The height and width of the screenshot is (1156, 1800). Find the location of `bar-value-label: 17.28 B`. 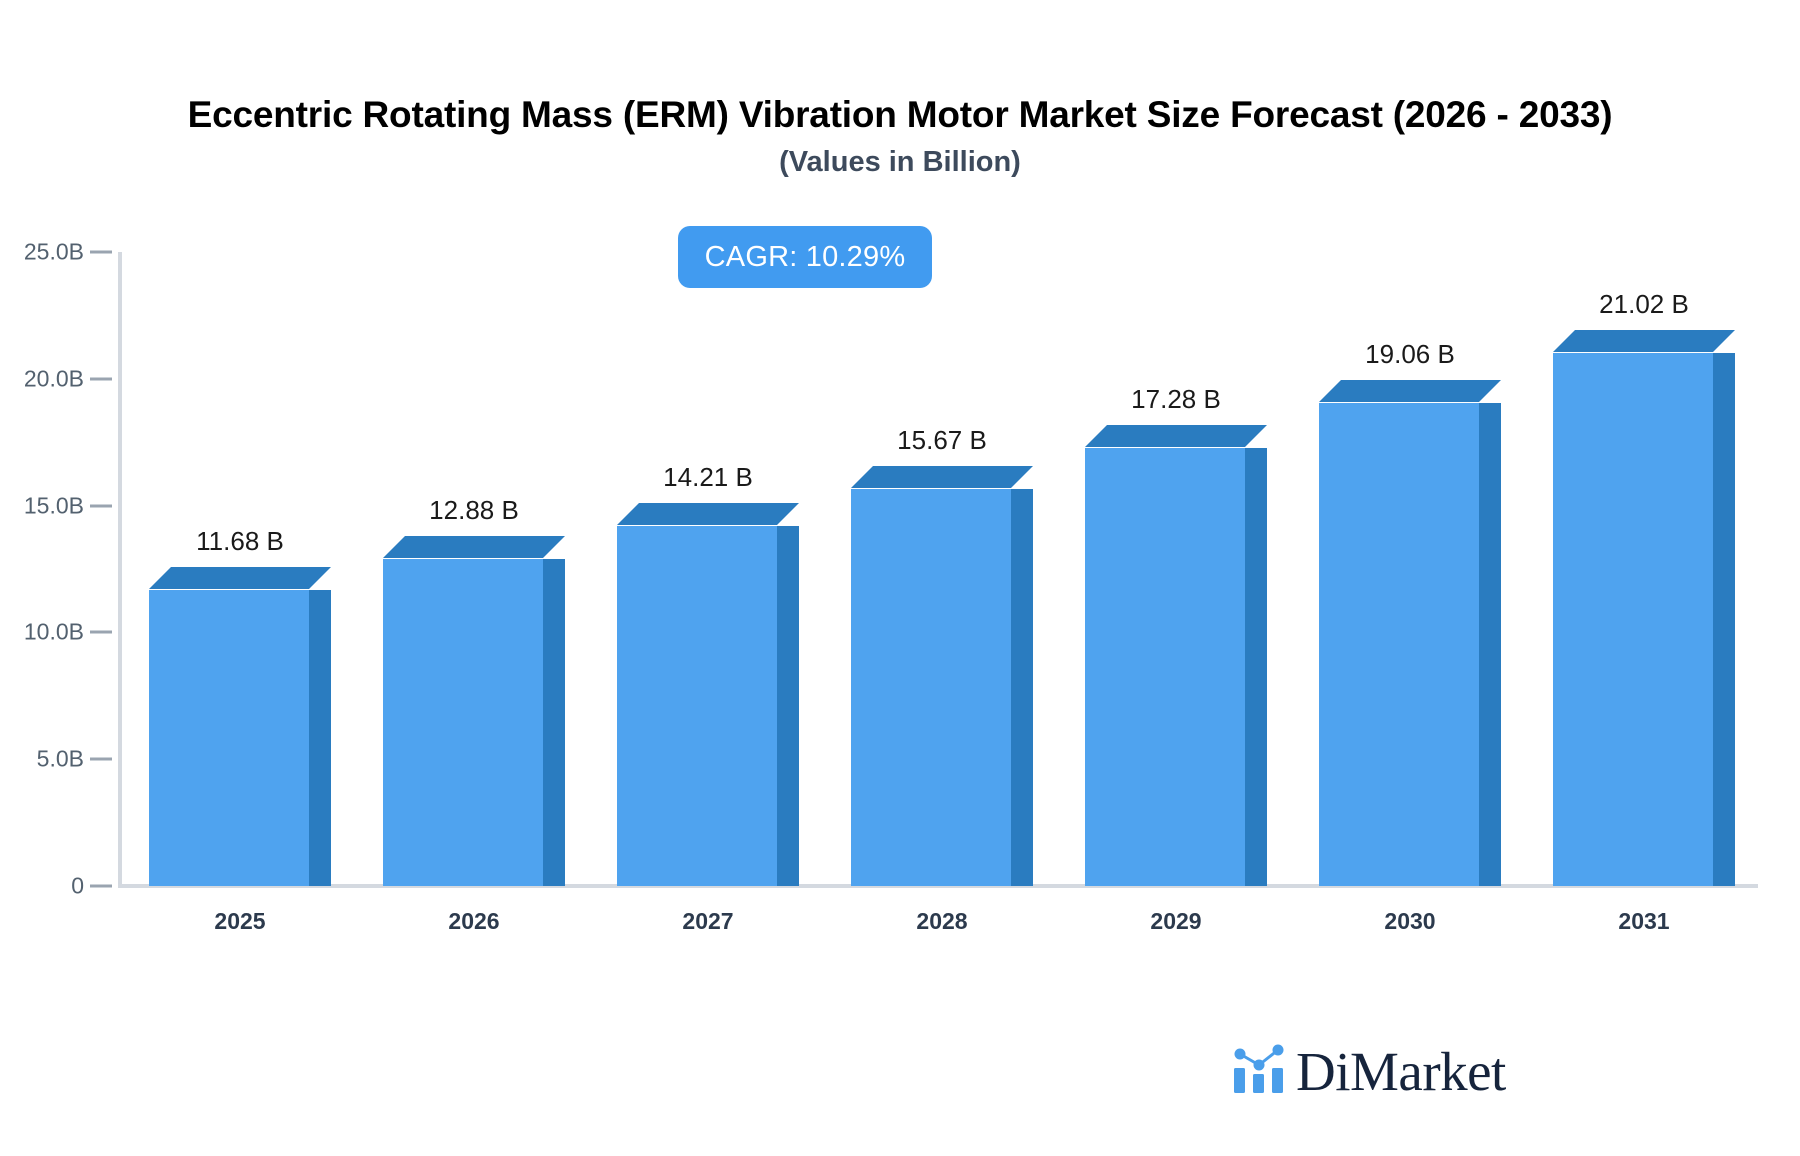

bar-value-label: 17.28 B is located at coordinates (1176, 398).